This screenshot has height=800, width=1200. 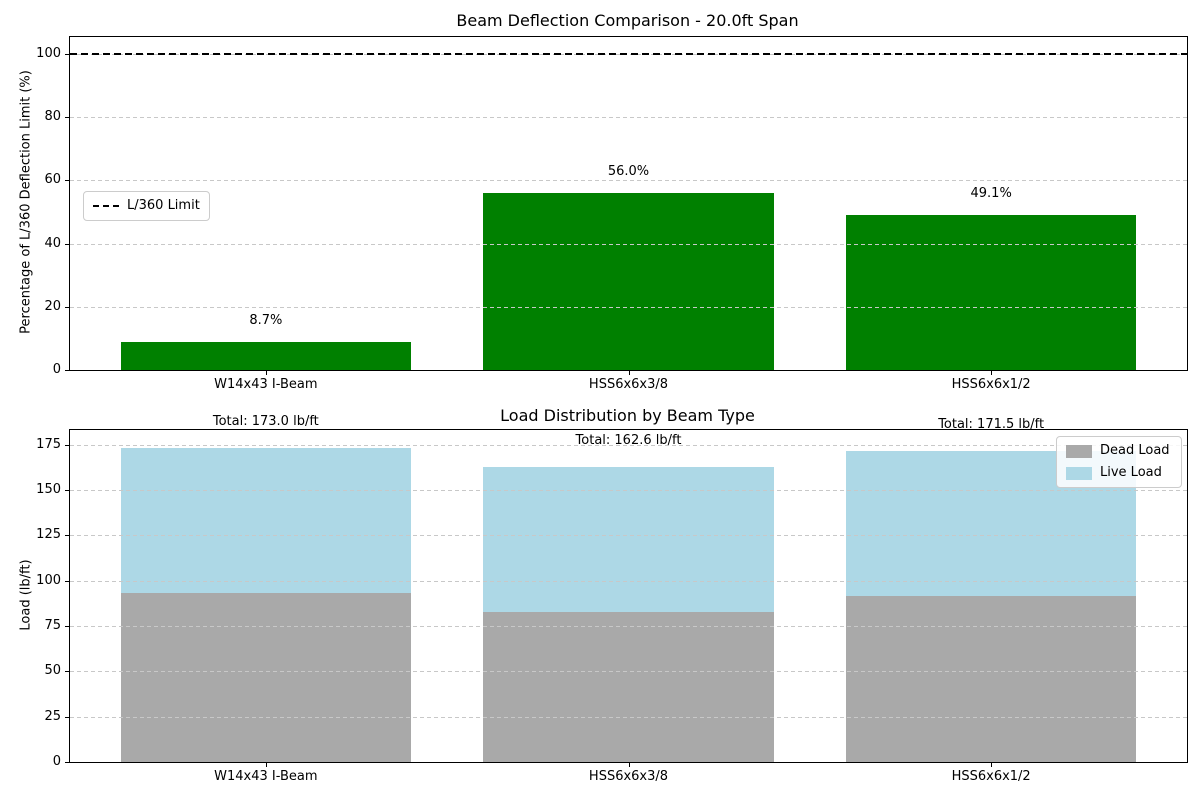 I want to click on dashed-line-swatch, so click(x=106, y=206).